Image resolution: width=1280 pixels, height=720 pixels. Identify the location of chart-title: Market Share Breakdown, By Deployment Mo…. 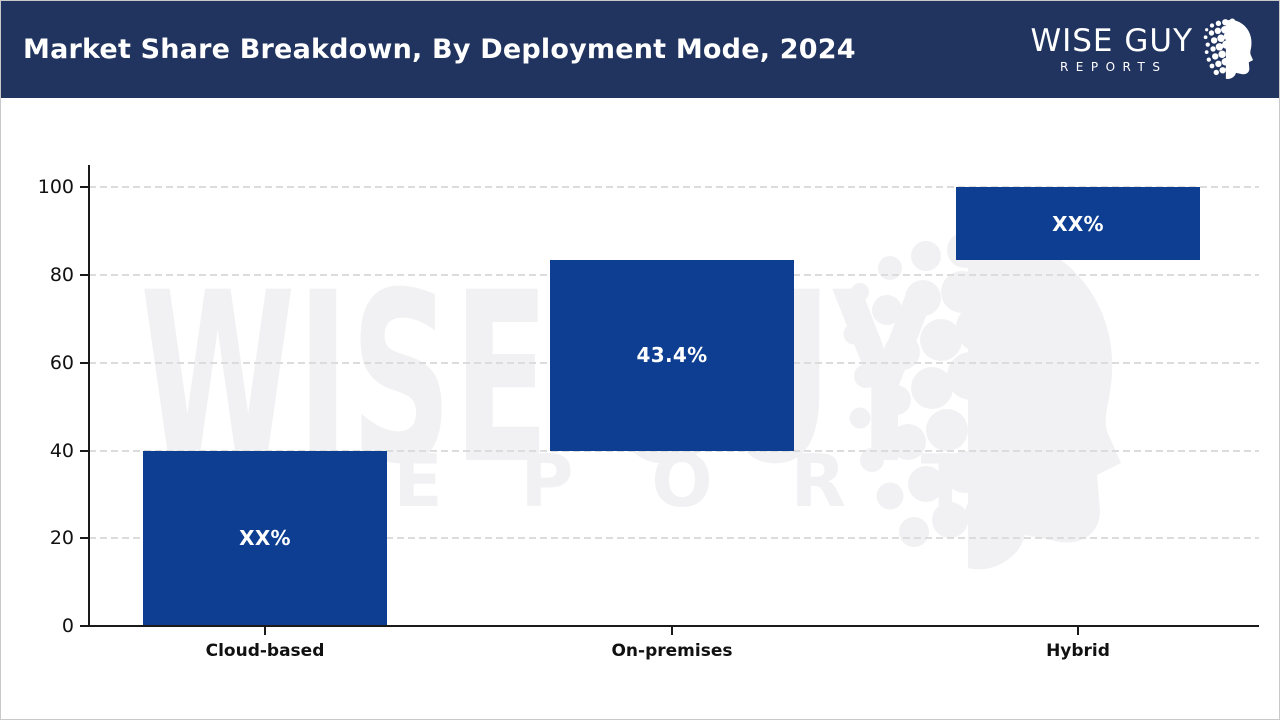
(439, 49).